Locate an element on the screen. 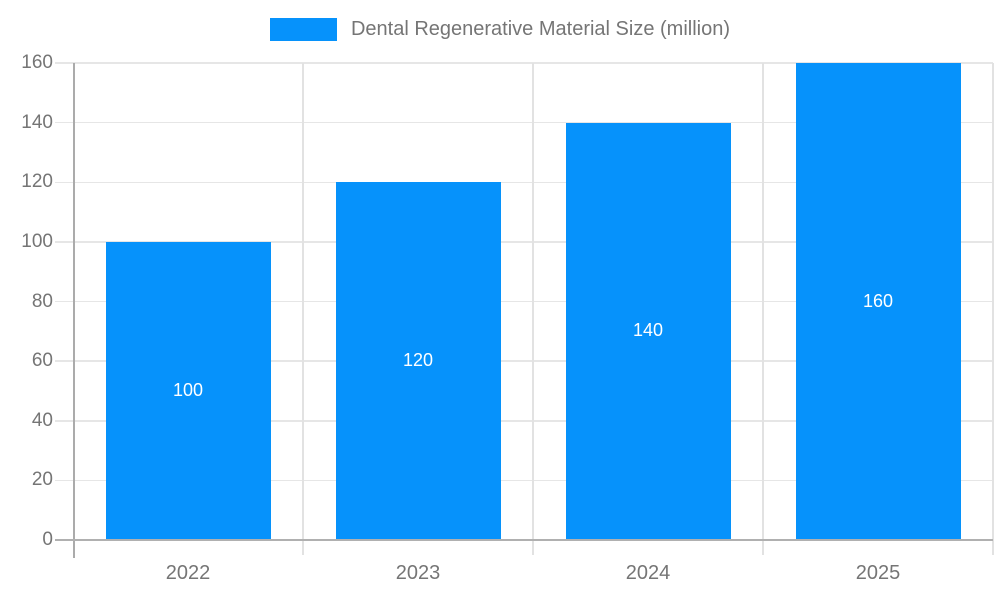  x-axis-tick-label: 2023 is located at coordinates (418, 573).